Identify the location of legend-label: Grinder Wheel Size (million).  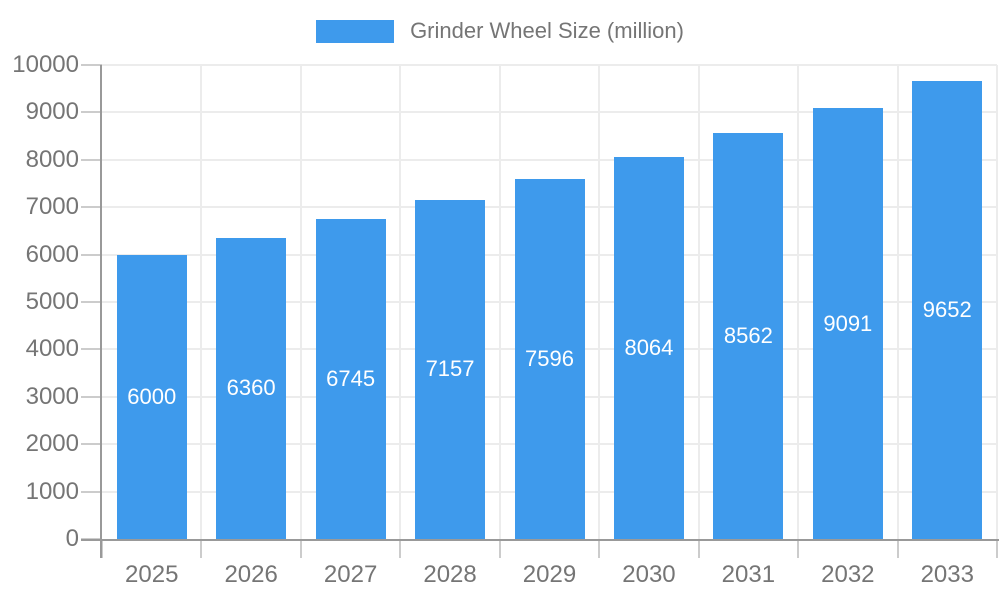
(547, 30).